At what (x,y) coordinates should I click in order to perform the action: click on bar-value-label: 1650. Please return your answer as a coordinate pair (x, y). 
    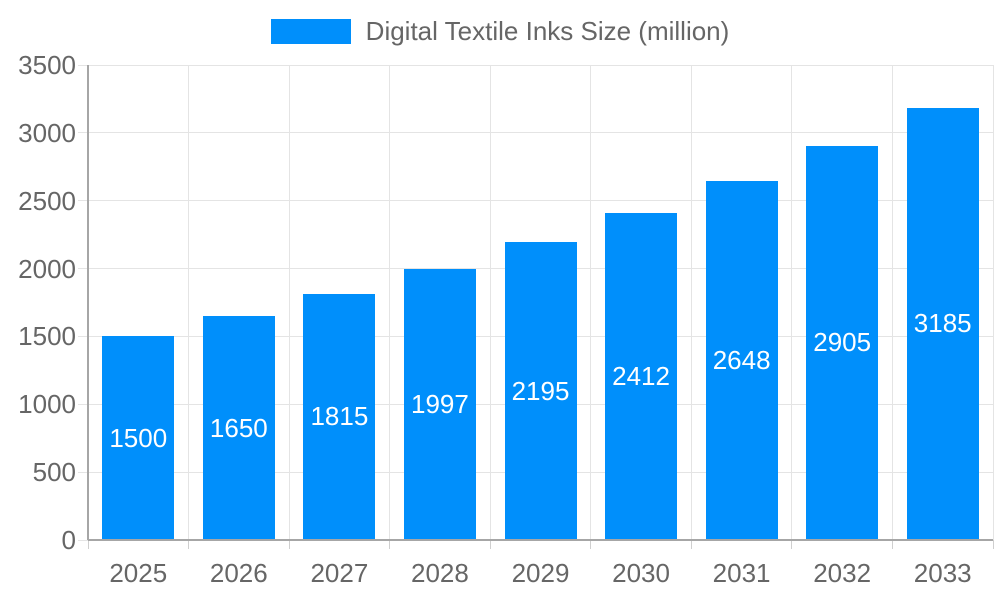
    Looking at the image, I should click on (238, 427).